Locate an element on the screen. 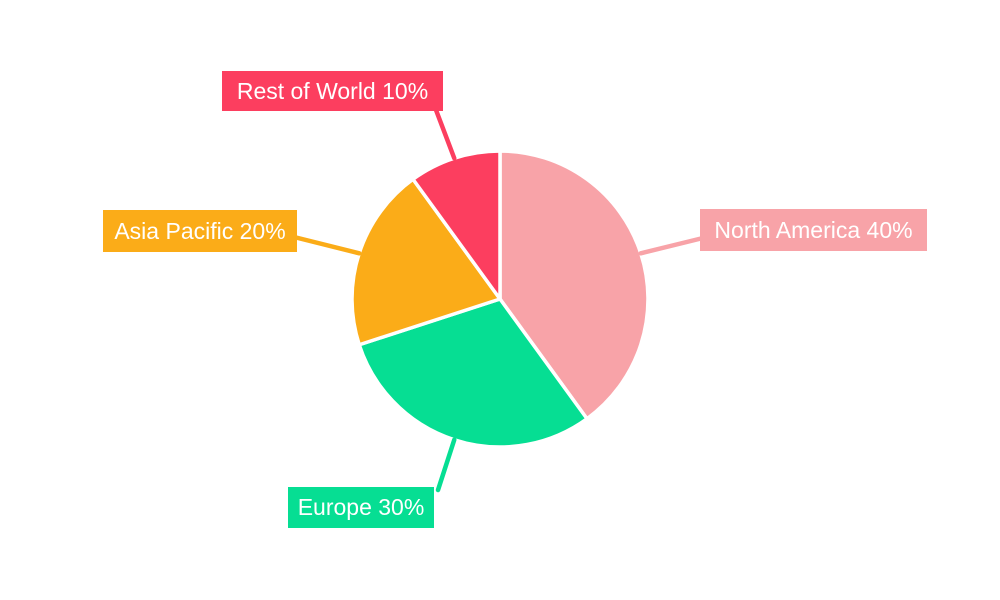 The width and height of the screenshot is (1000, 600). leader-line-europe is located at coordinates (446, 465).